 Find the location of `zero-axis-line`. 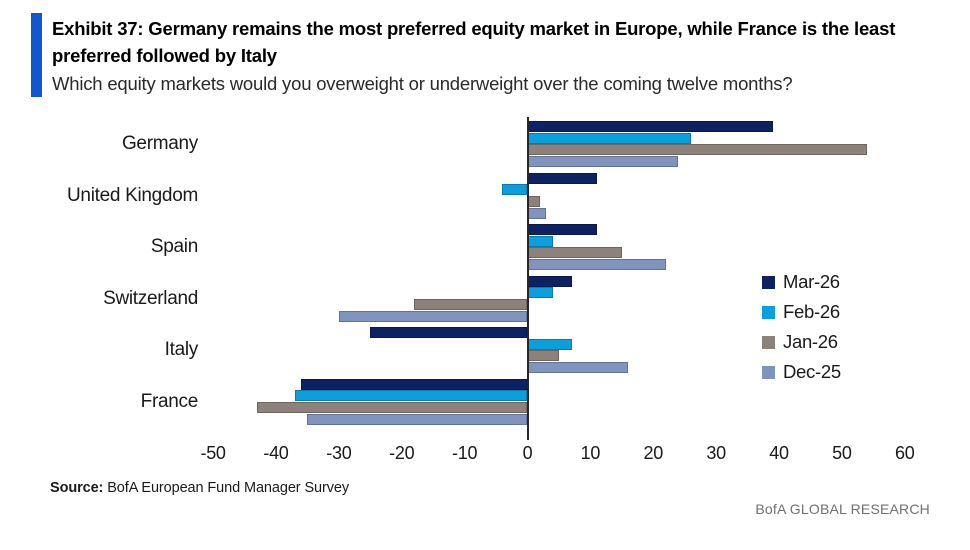

zero-axis-line is located at coordinates (527, 278).